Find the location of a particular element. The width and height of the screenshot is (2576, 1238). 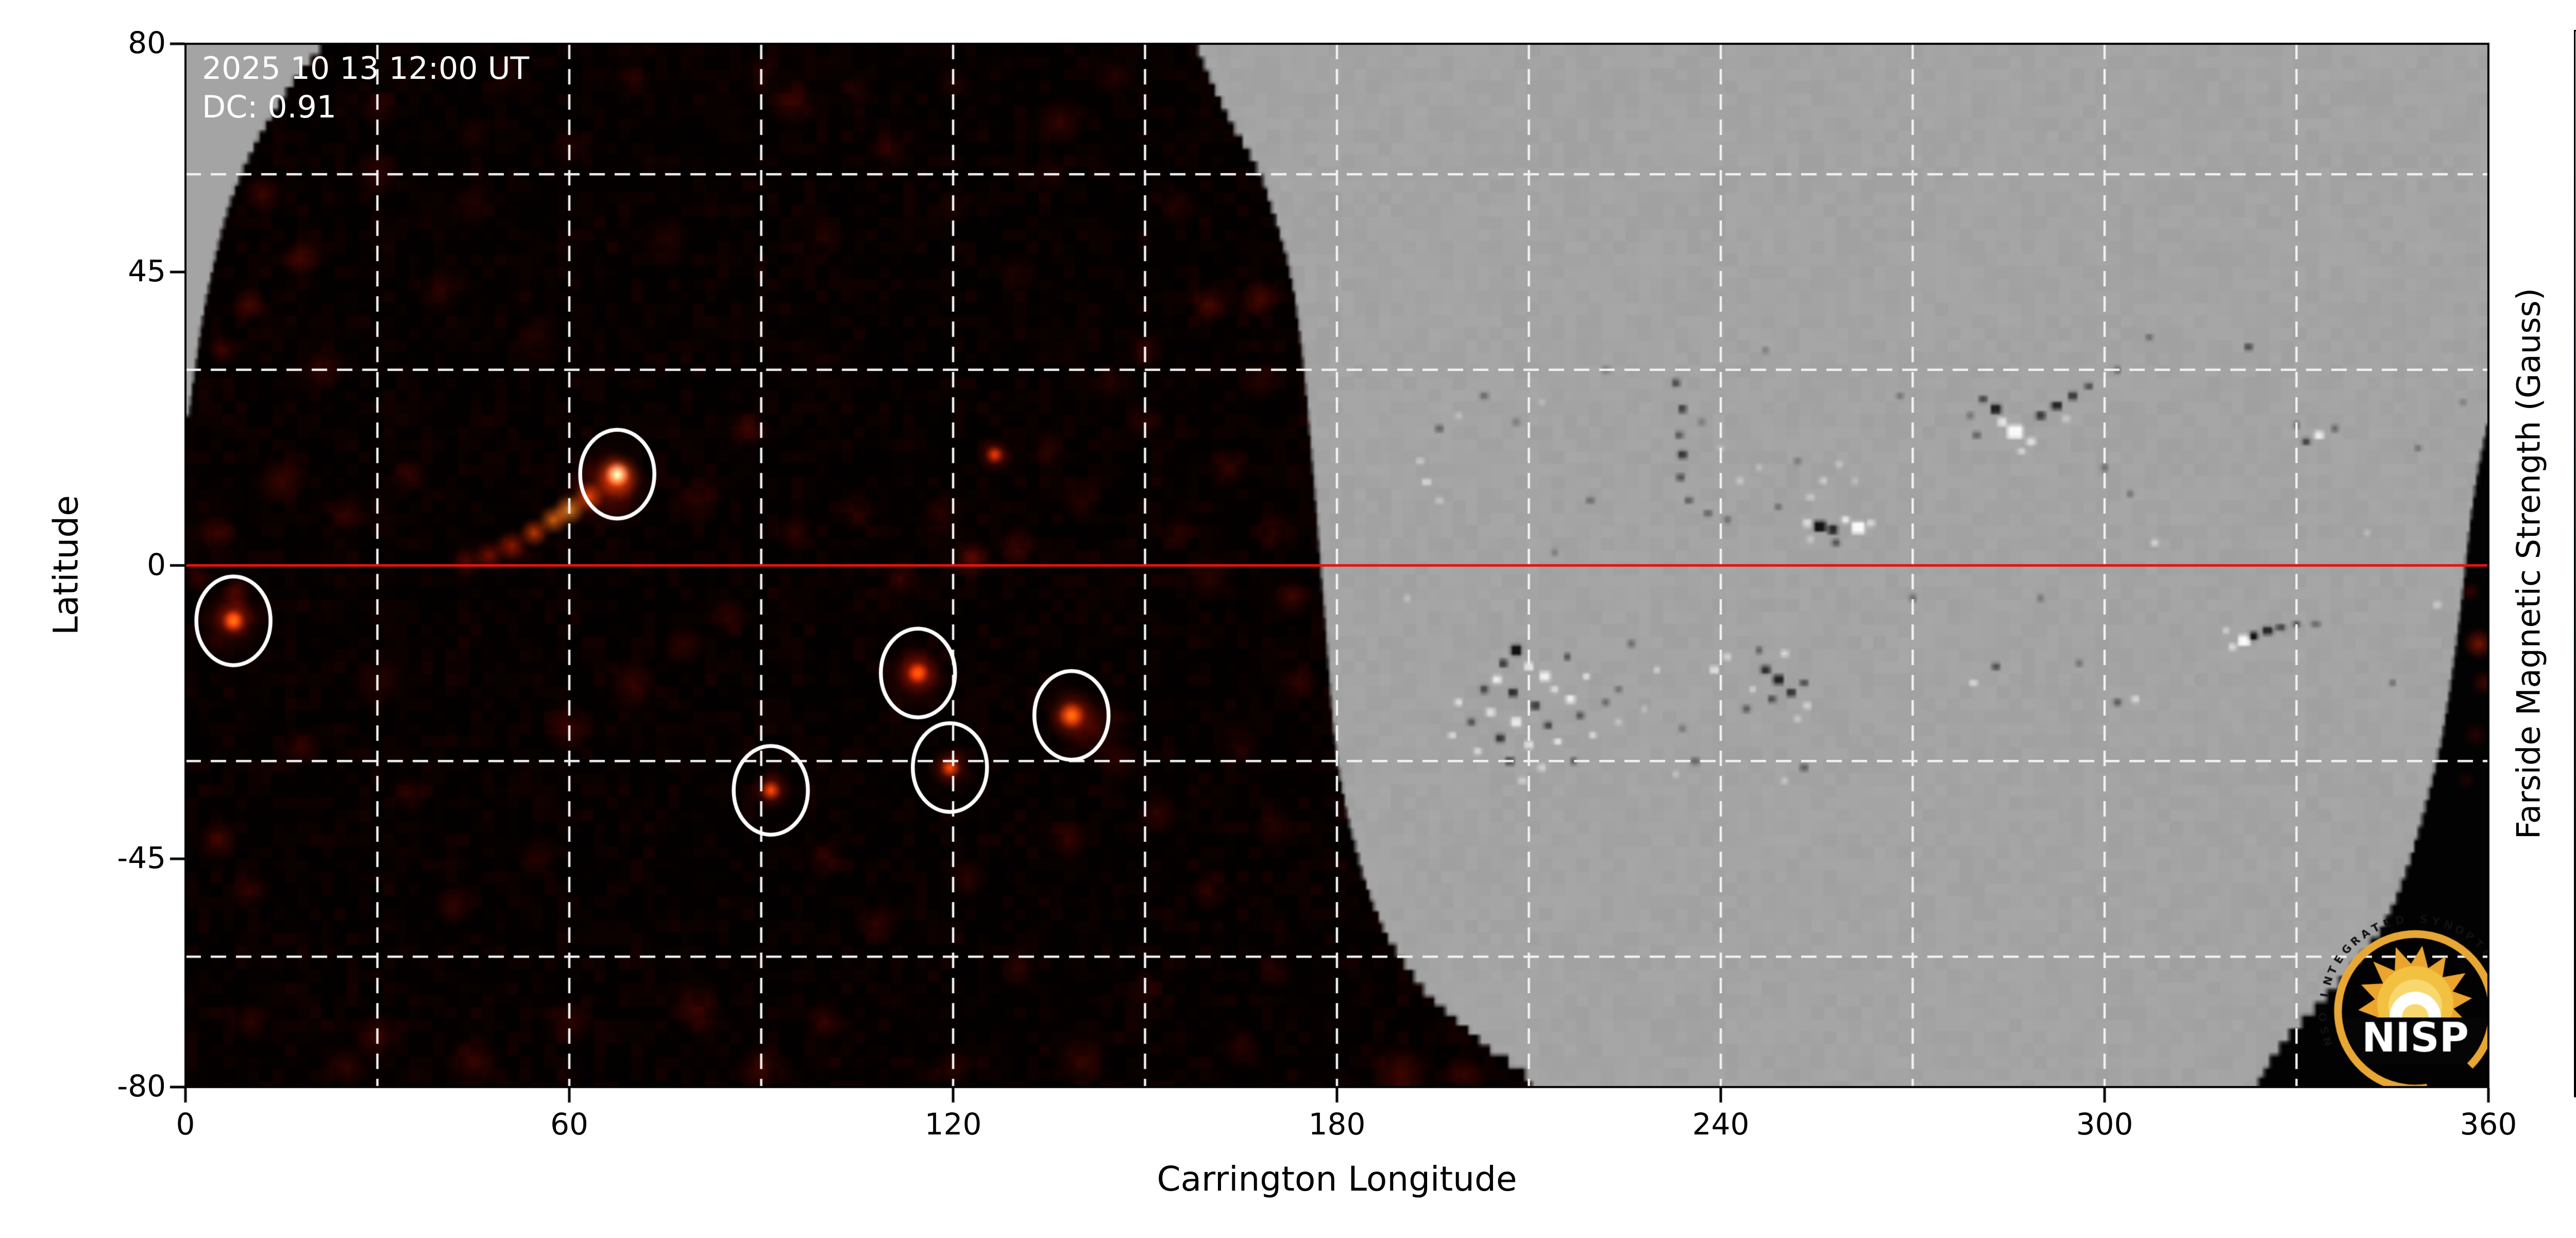

x-tick-label: 300 is located at coordinates (2104, 1124).